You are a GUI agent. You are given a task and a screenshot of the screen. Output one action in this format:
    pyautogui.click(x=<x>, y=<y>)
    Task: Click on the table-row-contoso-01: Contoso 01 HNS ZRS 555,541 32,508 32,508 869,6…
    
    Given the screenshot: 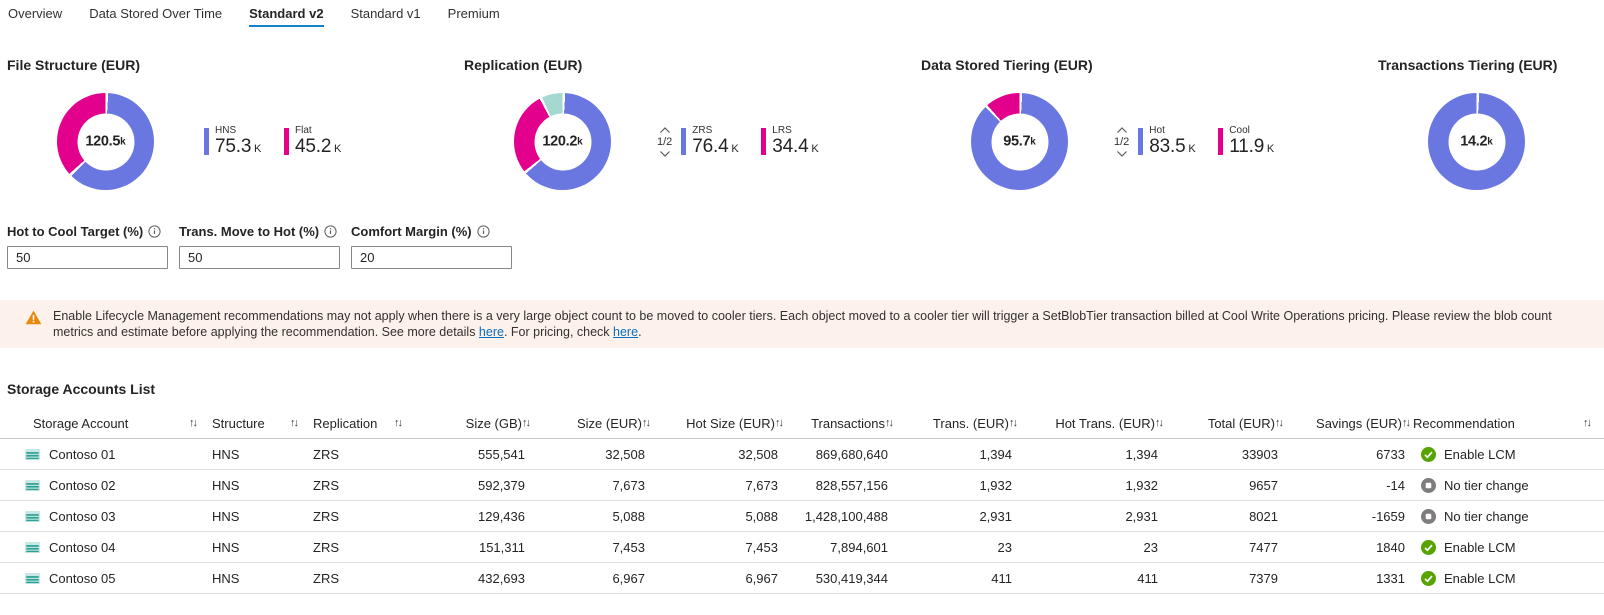 What is the action you would take?
    pyautogui.click(x=802, y=454)
    